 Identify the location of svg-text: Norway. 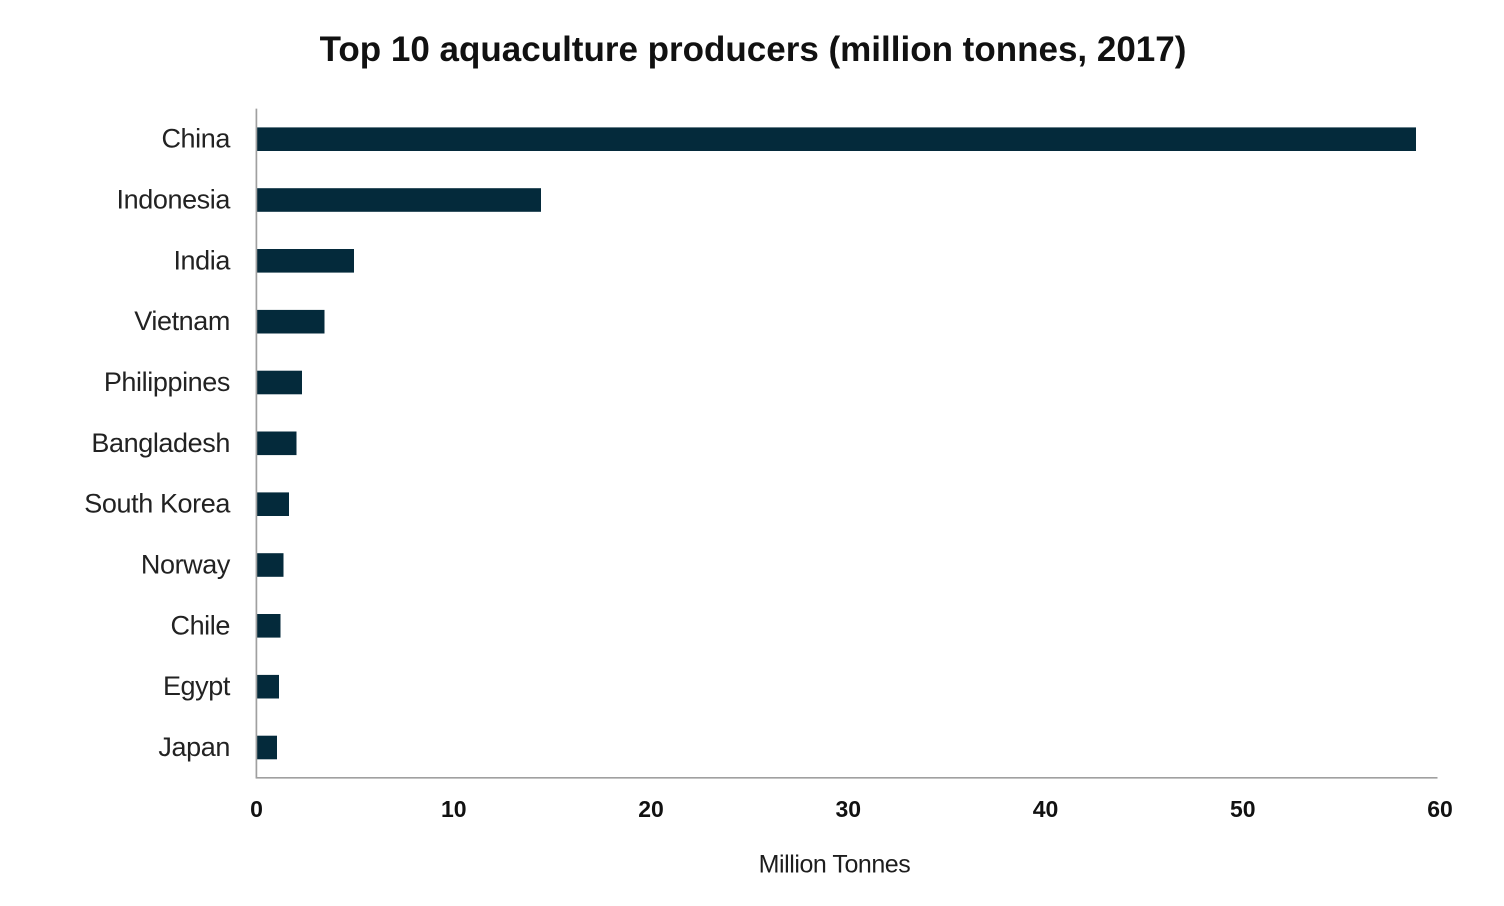
(186, 565).